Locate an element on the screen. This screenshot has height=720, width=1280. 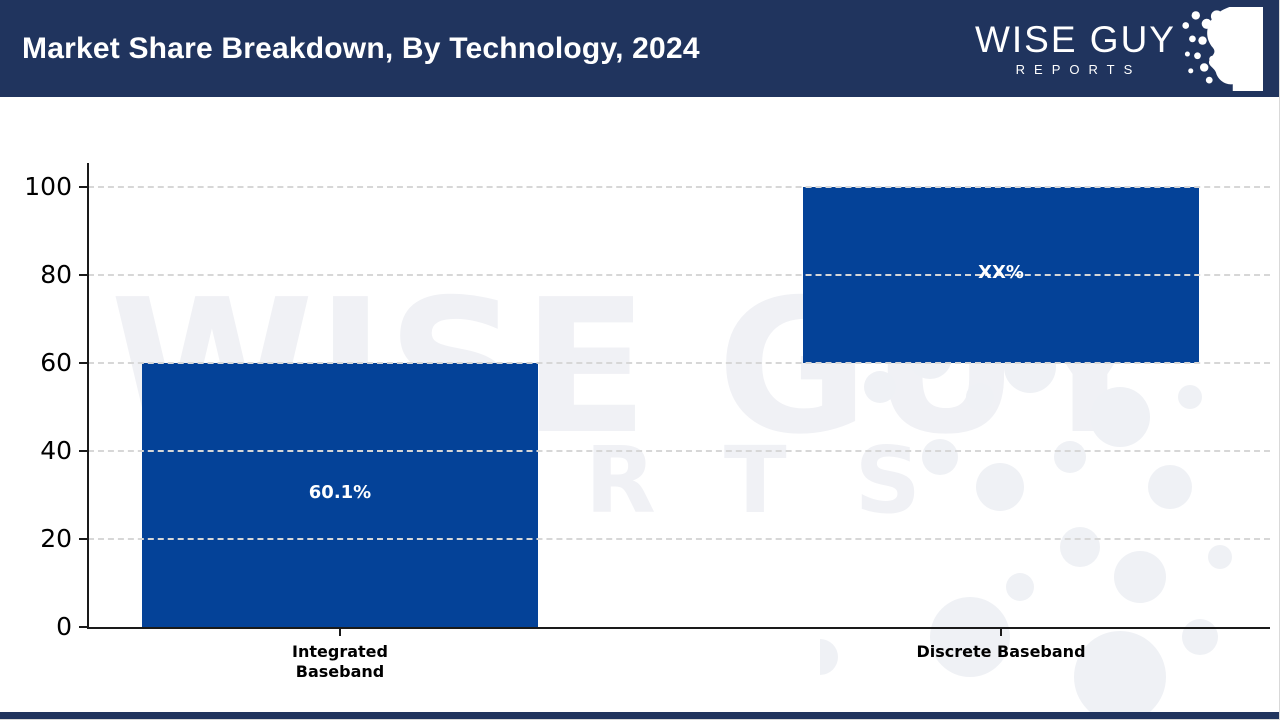
x-axis-category-label: Integrated Baseband is located at coordinates (340, 662).